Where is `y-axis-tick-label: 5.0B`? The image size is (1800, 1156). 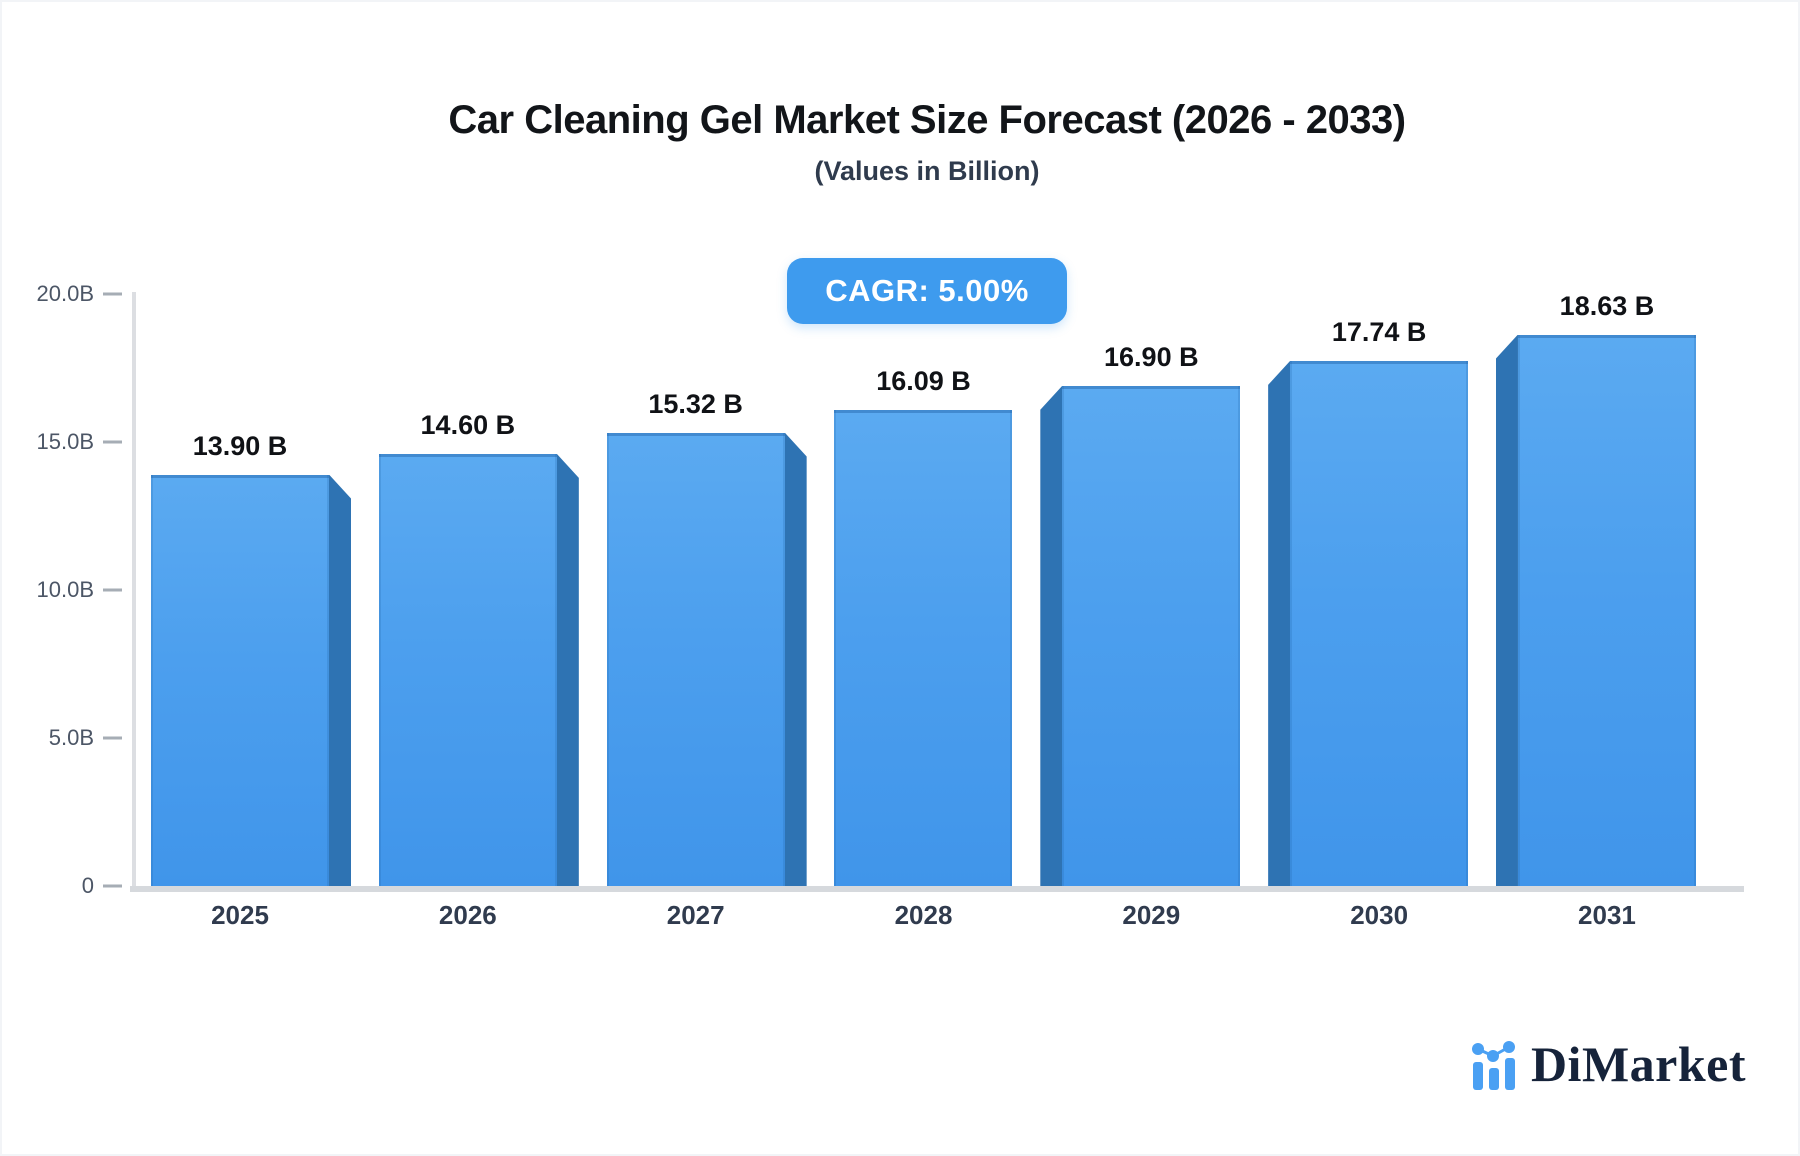 y-axis-tick-label: 5.0B is located at coordinates (71, 737).